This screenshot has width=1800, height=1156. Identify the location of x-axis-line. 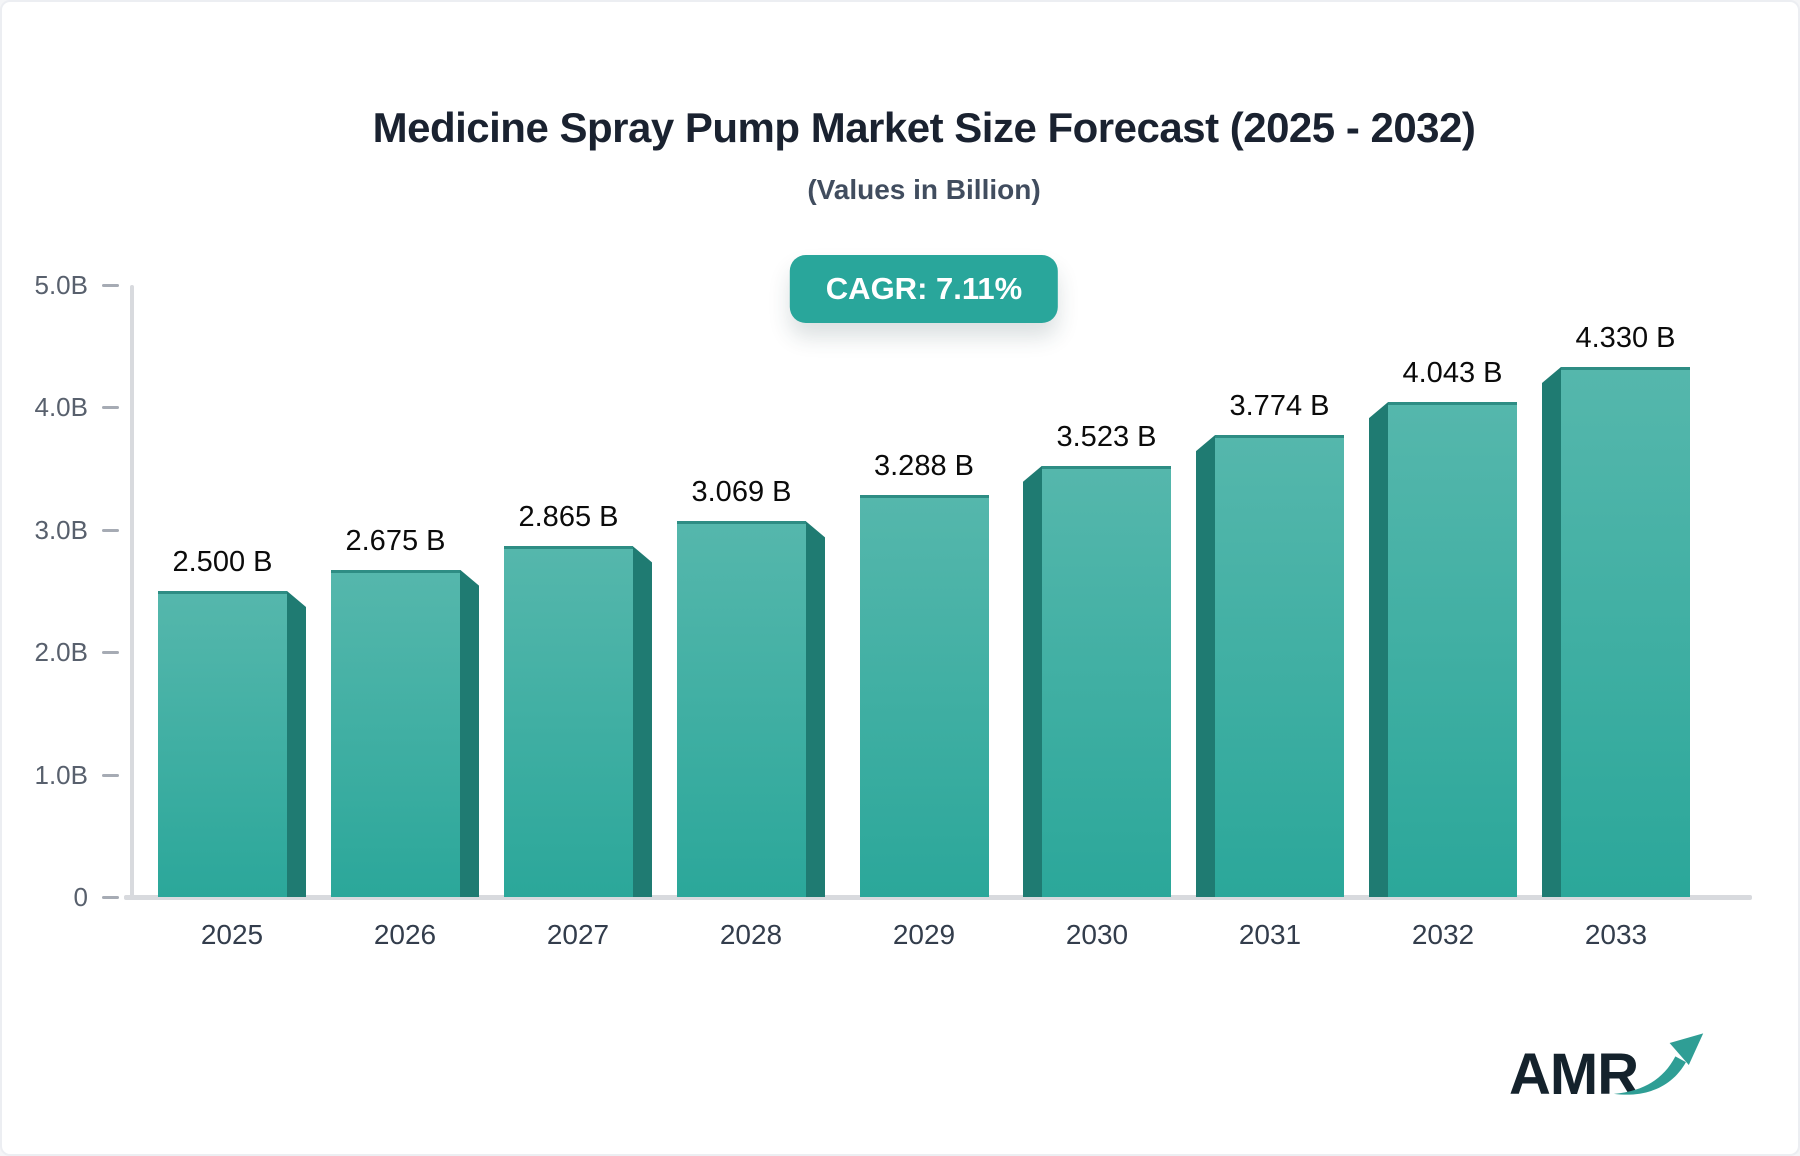
(938, 897).